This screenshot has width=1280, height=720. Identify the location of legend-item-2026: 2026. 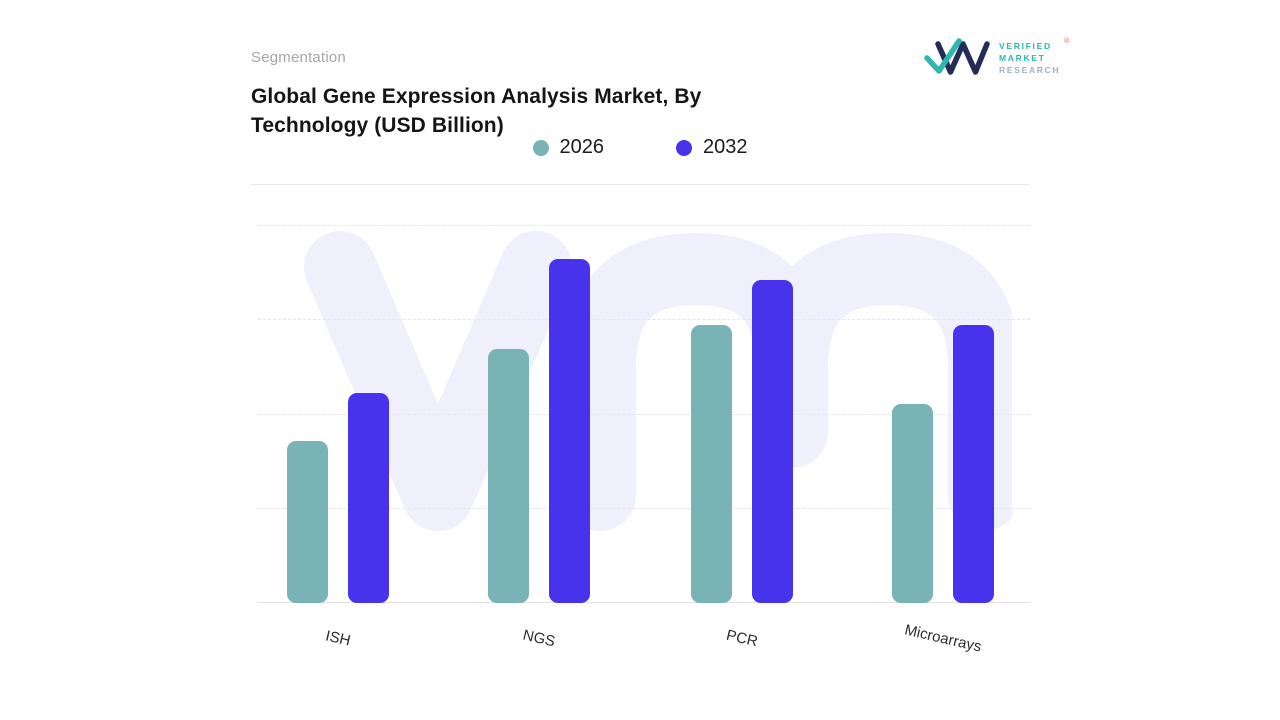
(568, 147).